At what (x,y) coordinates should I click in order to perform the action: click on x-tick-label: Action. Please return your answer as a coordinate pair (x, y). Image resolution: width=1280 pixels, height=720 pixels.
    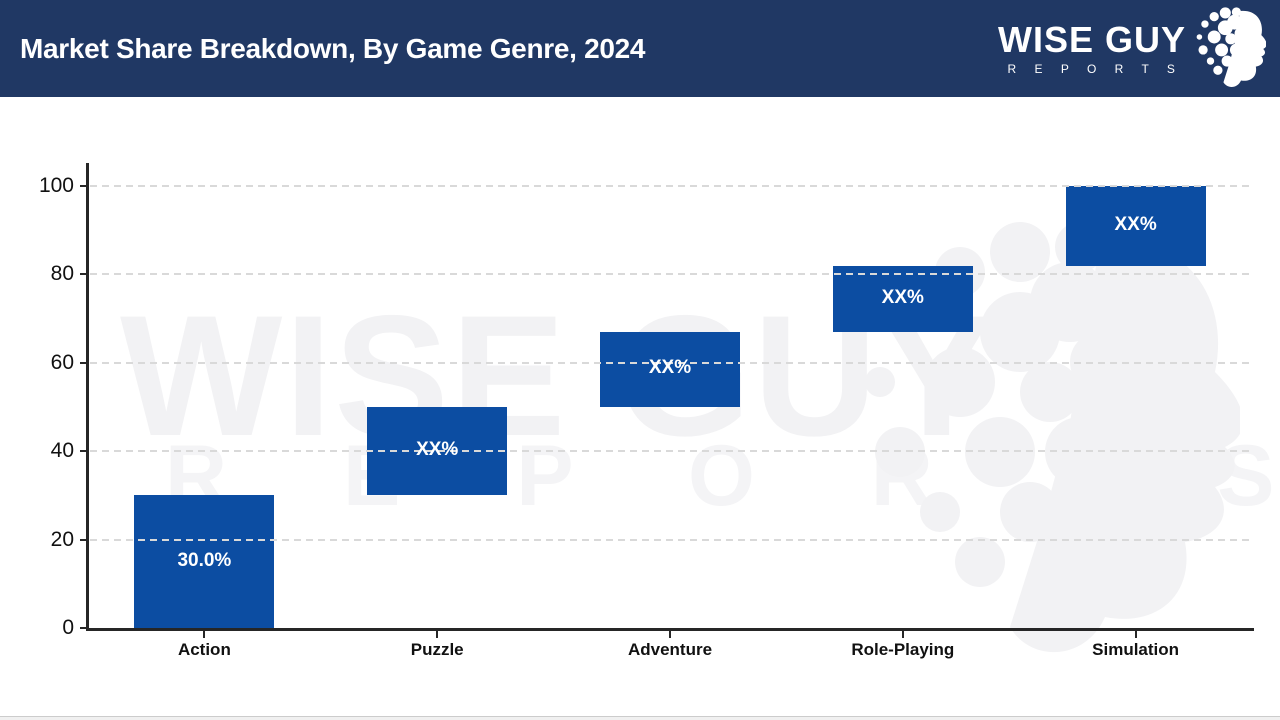
    Looking at the image, I should click on (204, 649).